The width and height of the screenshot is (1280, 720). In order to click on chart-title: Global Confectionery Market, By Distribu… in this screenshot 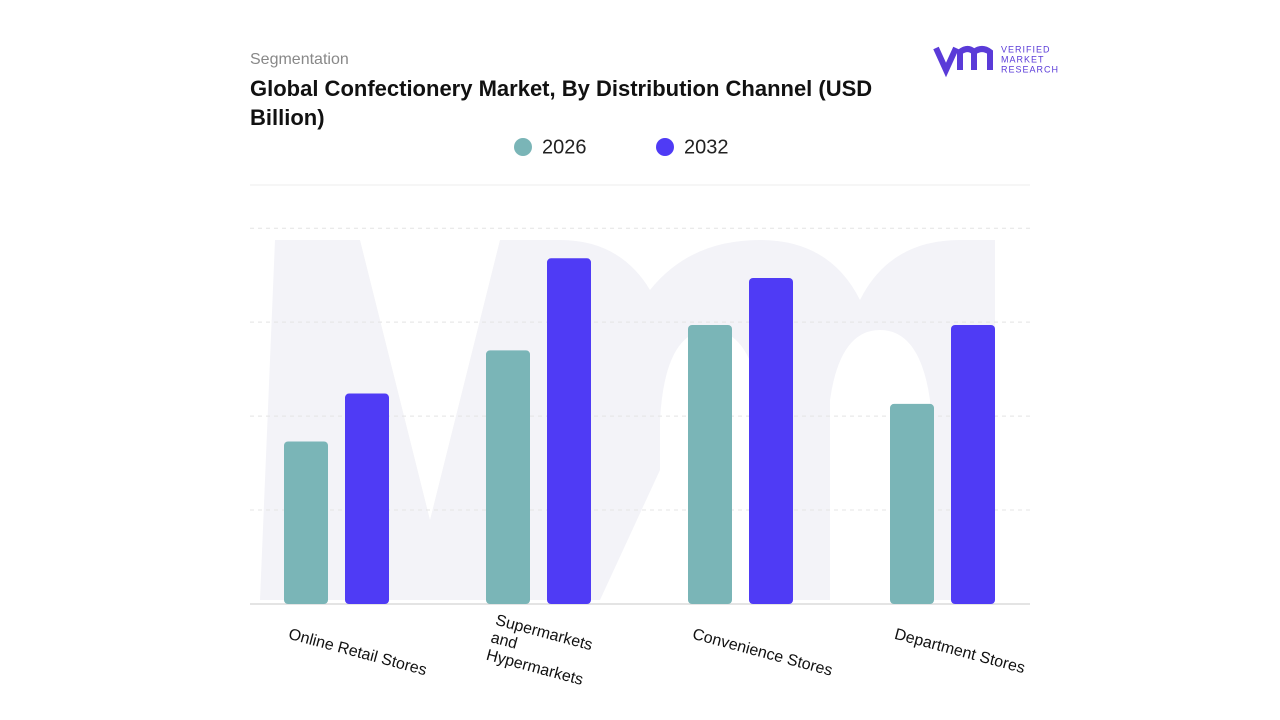, I will do `click(561, 103)`.